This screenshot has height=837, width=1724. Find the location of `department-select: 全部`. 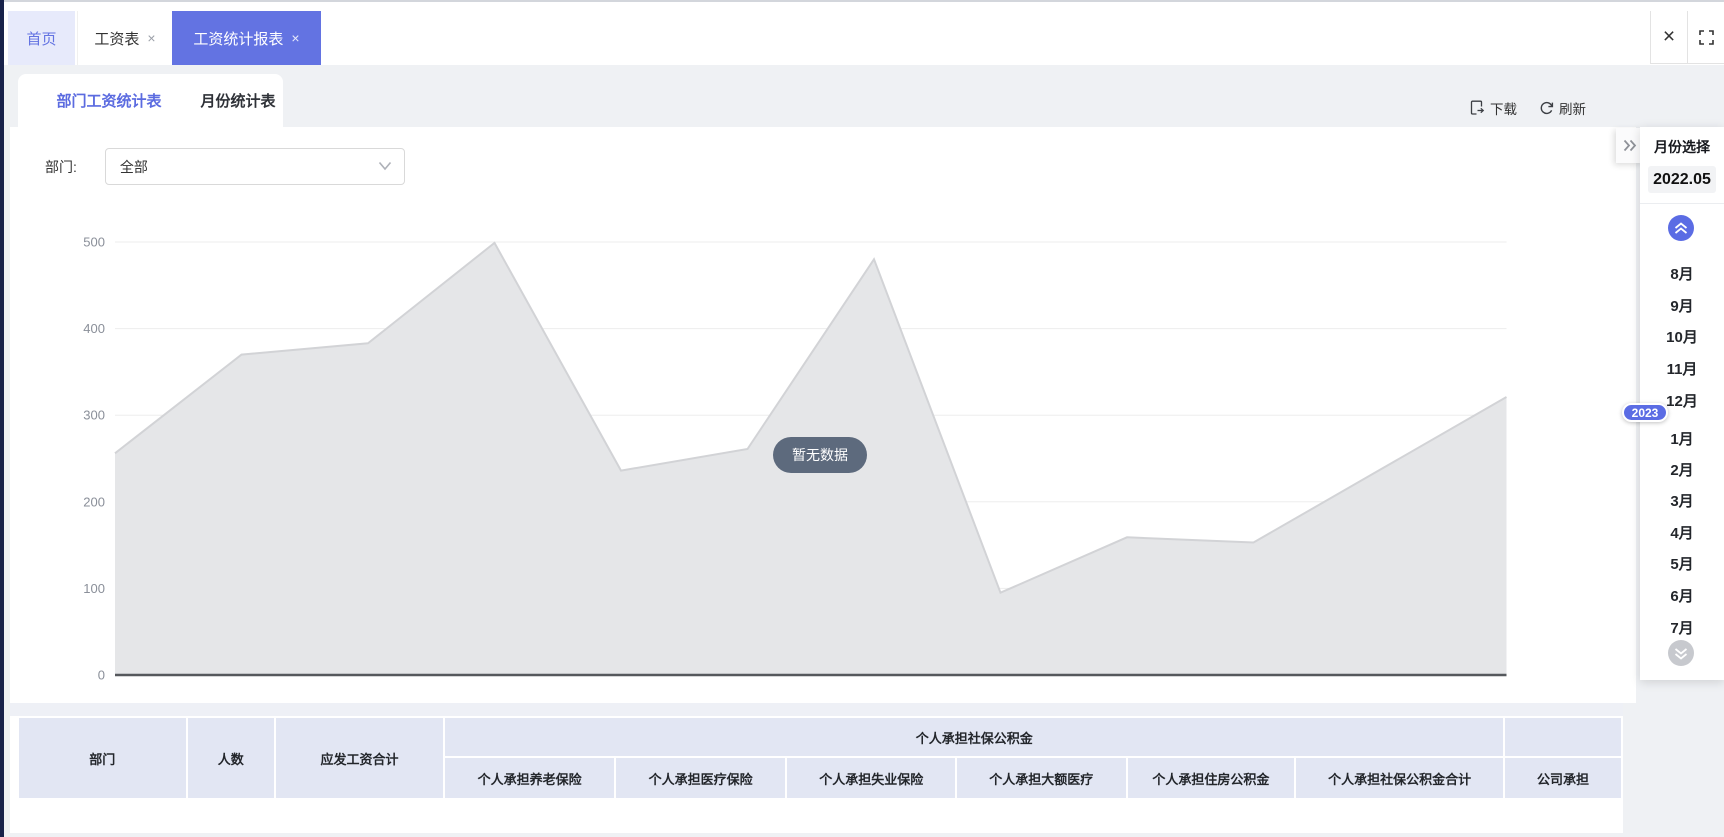

department-select: 全部 is located at coordinates (254, 166).